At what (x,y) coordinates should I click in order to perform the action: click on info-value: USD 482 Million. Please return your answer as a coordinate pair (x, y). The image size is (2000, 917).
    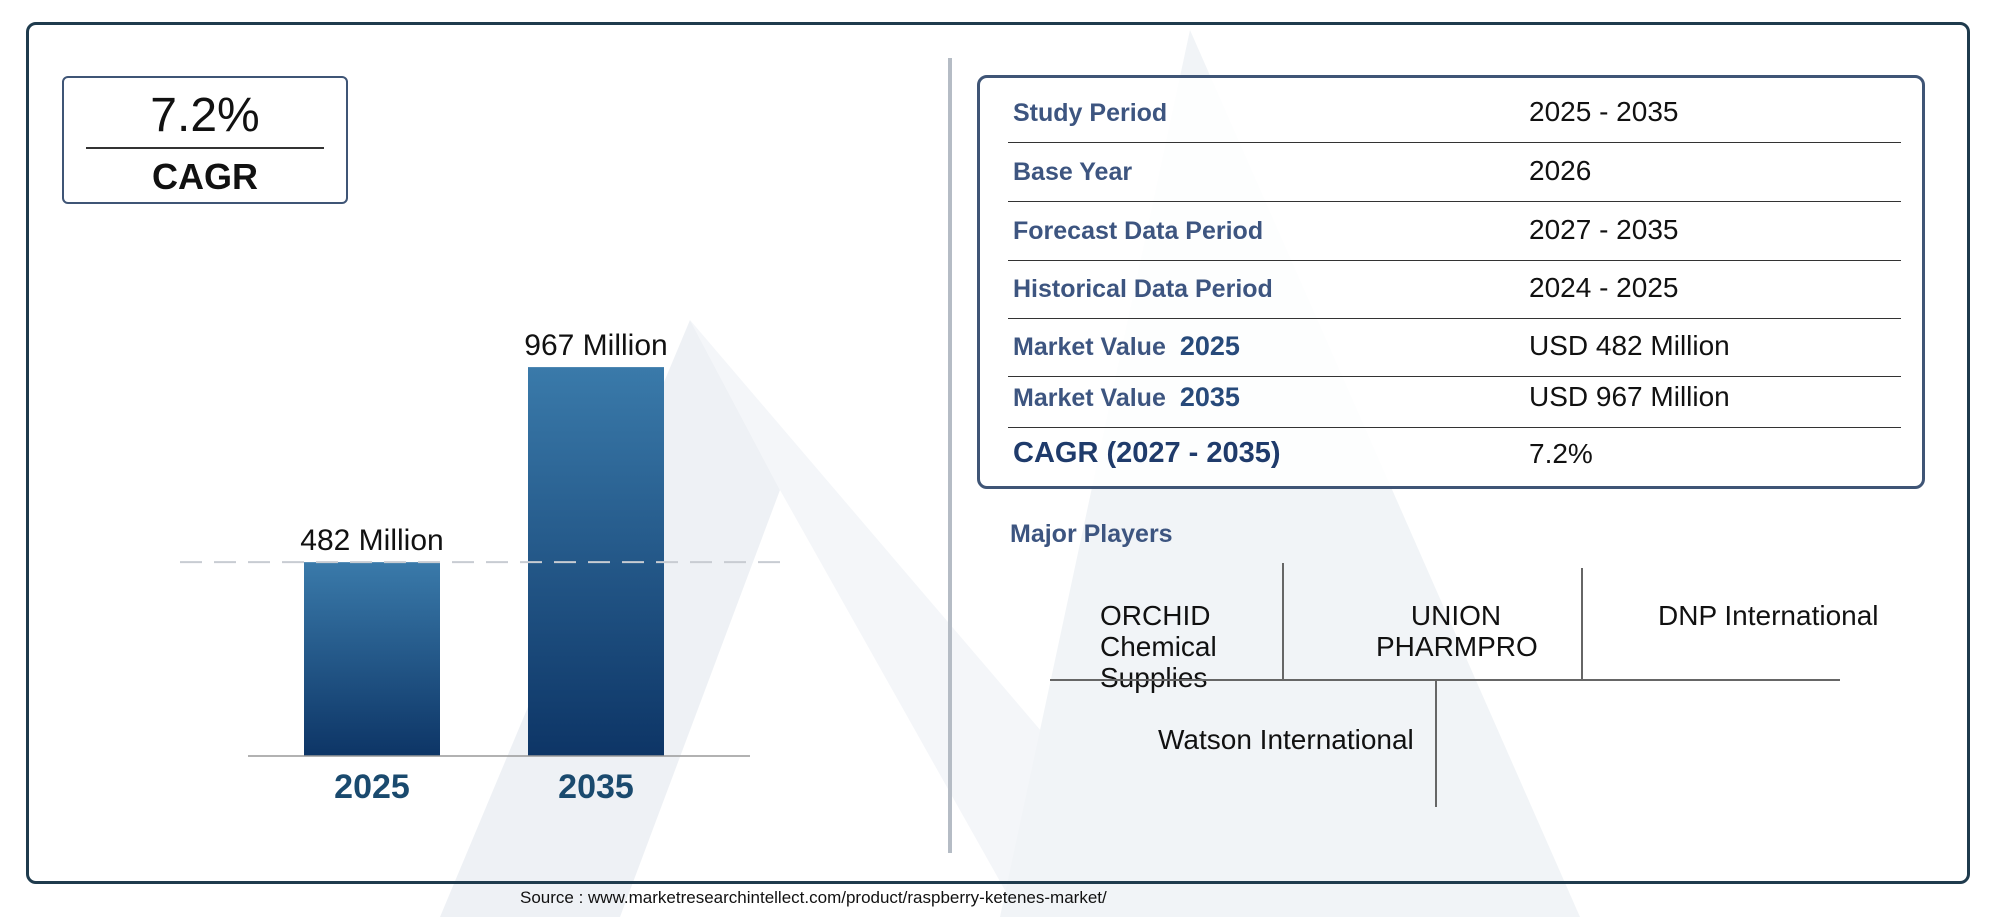
    Looking at the image, I should click on (1629, 345).